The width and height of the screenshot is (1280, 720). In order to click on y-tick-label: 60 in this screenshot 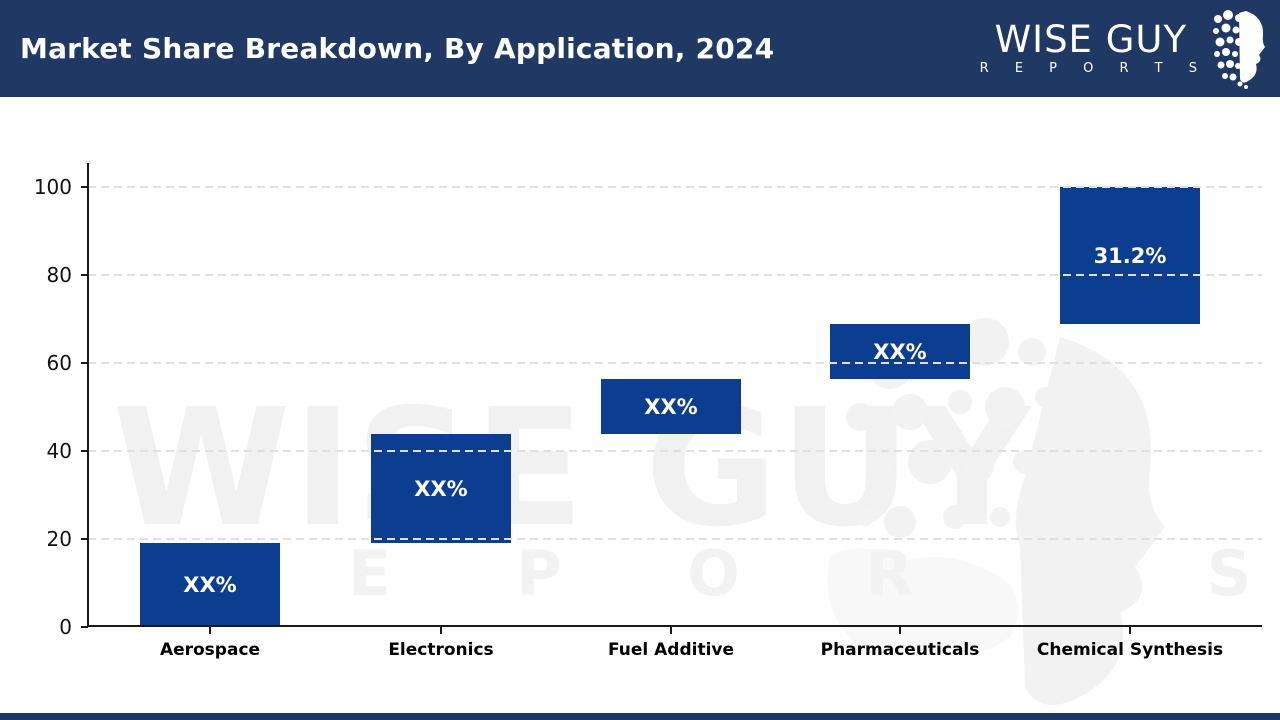, I will do `click(59, 363)`.